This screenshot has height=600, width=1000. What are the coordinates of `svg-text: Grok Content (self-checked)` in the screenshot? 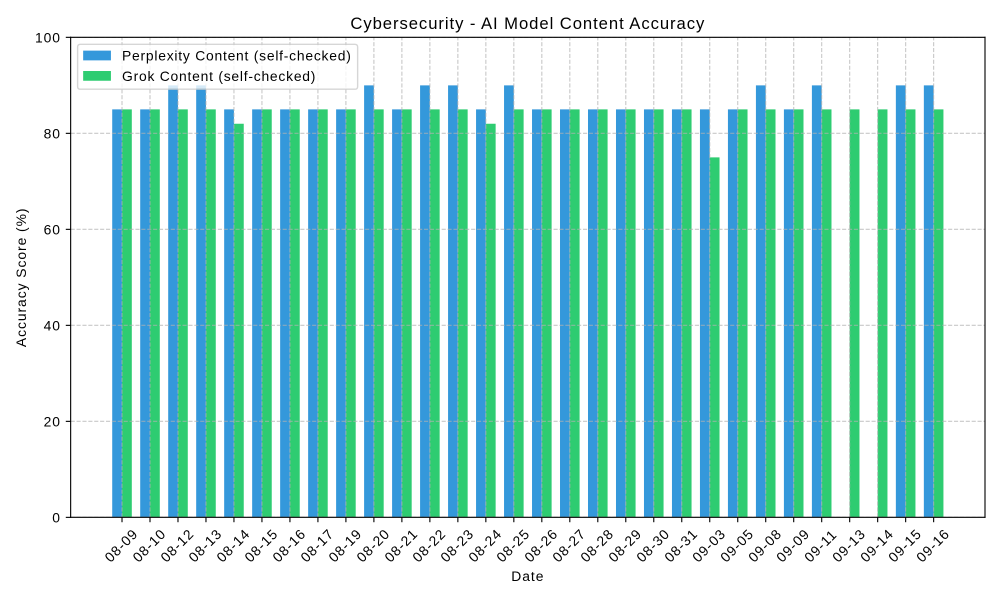 It's located at (219, 76).